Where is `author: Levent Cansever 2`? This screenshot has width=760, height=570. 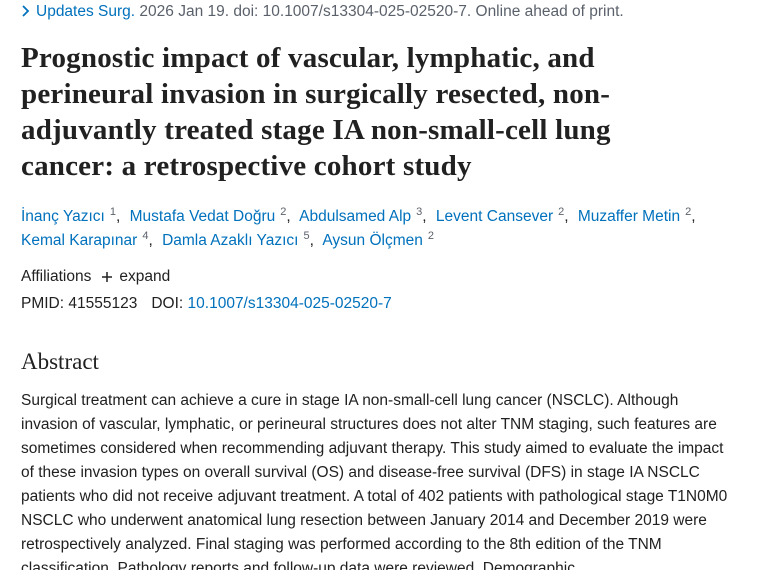
author: Levent Cansever 2 is located at coordinates (504, 216).